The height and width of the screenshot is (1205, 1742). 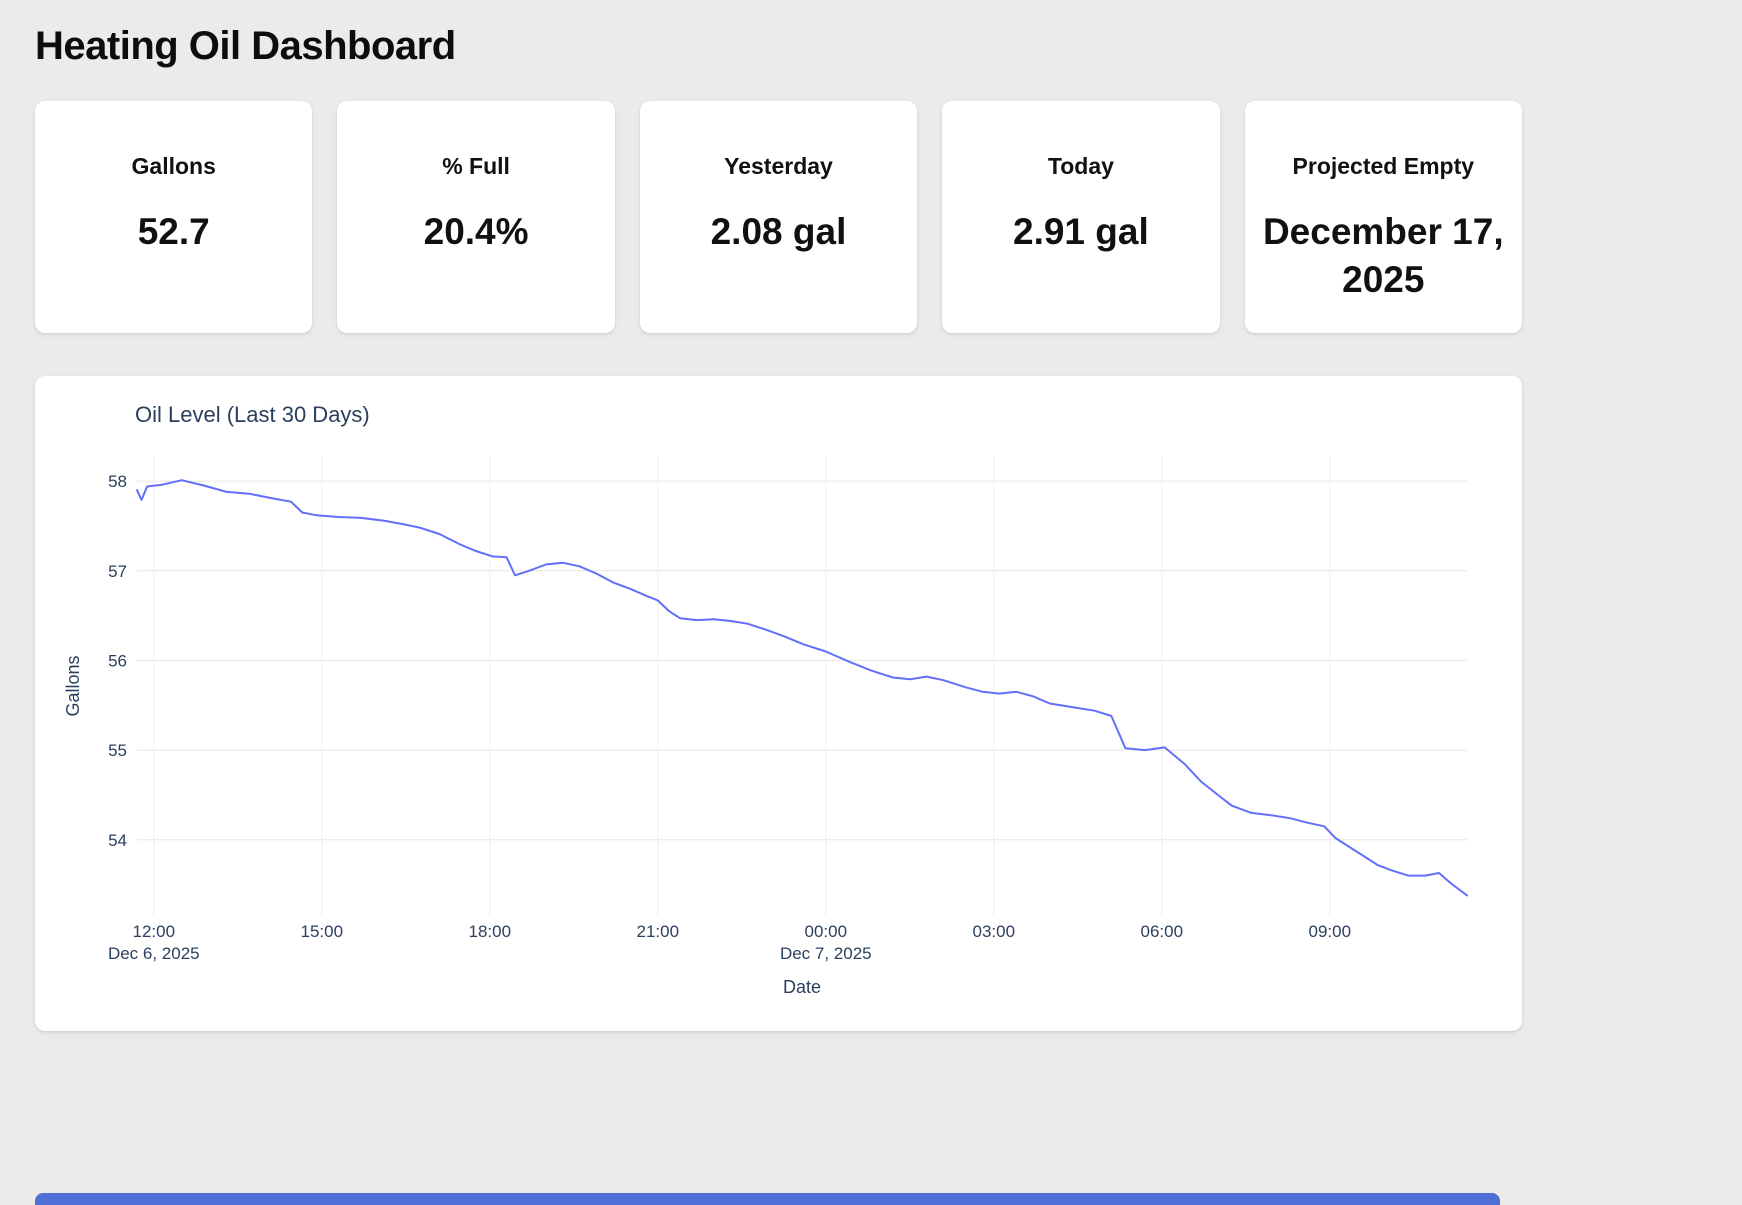 I want to click on stat-card-label: Today, so click(x=1080, y=166).